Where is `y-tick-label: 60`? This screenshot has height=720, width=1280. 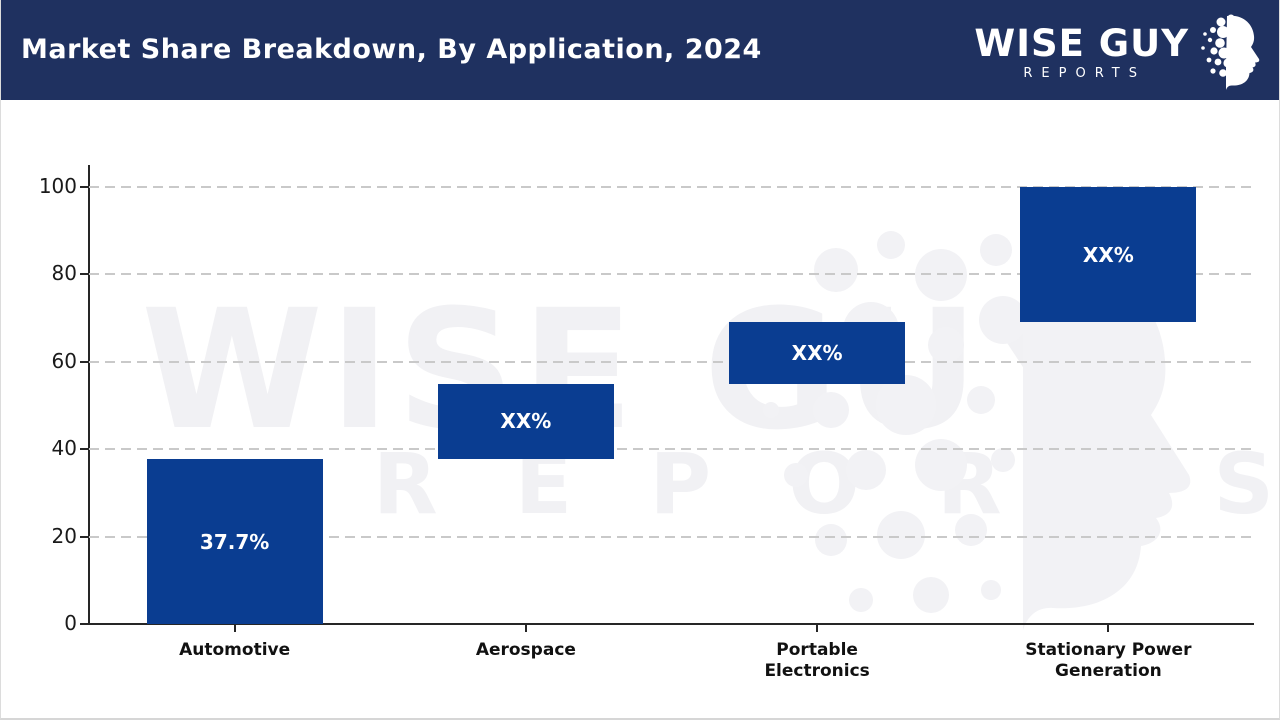
y-tick-label: 60 is located at coordinates (64, 360).